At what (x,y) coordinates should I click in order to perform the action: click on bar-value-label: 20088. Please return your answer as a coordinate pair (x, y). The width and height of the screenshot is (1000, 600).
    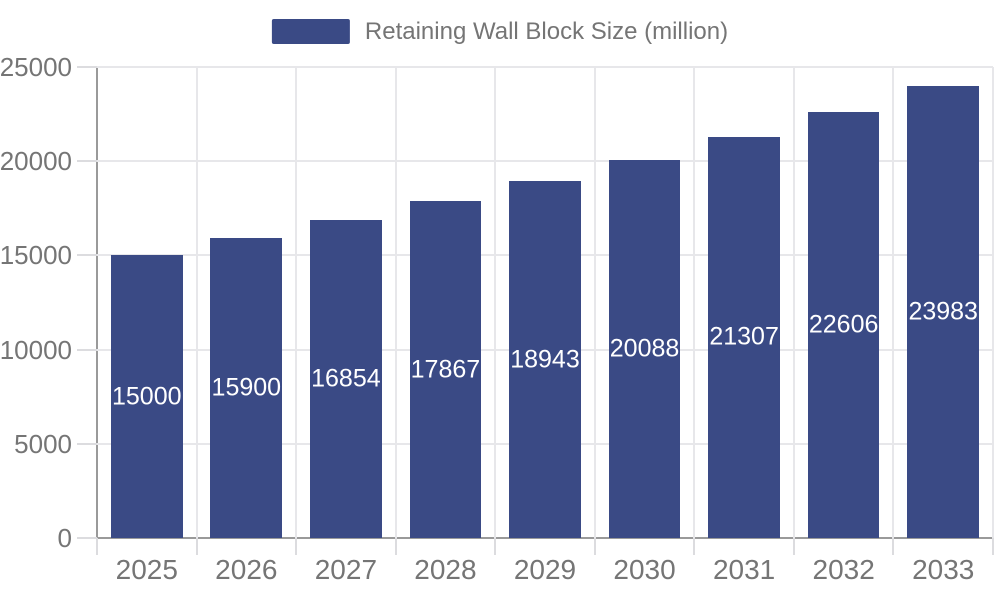
    Looking at the image, I should click on (644, 348).